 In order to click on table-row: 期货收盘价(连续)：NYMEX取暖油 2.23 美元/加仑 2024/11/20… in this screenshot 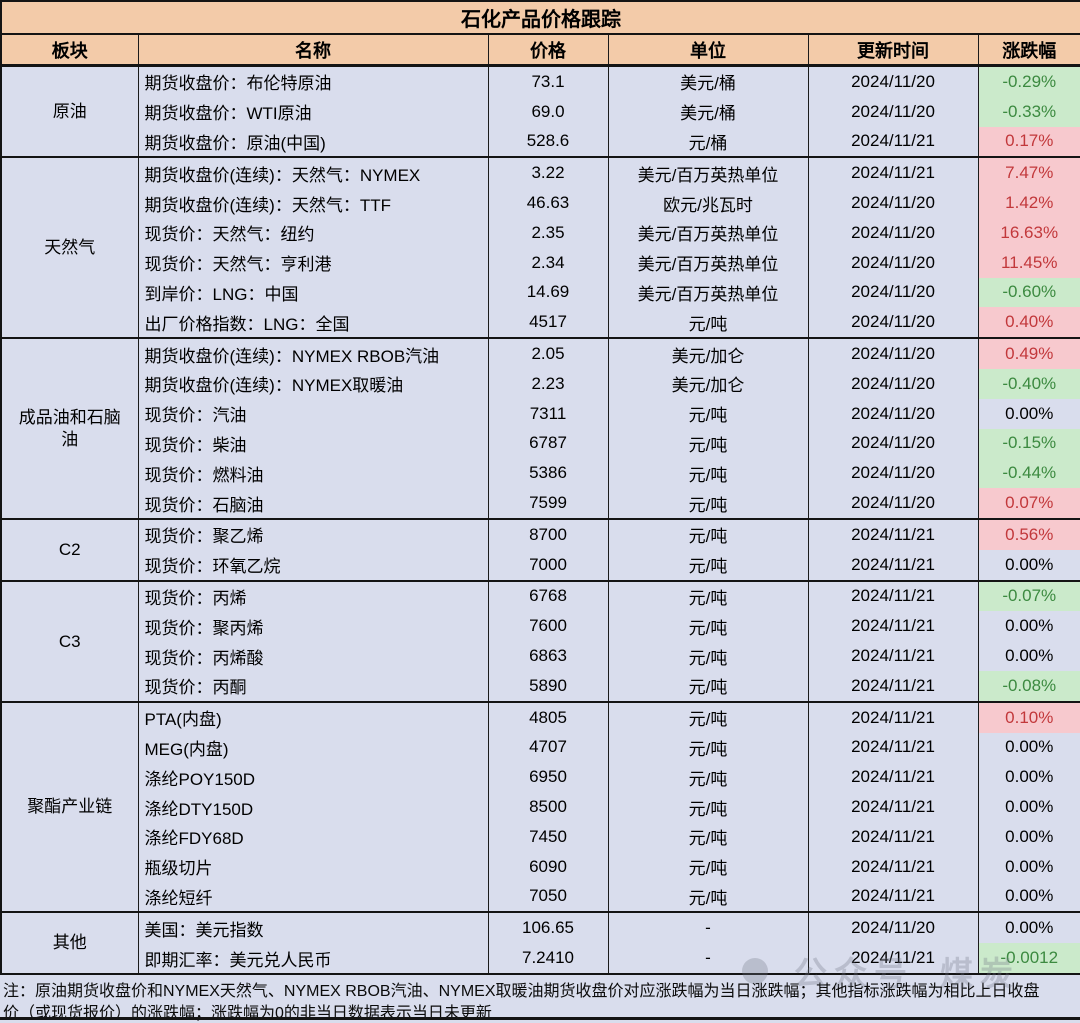, I will do `click(540, 383)`.